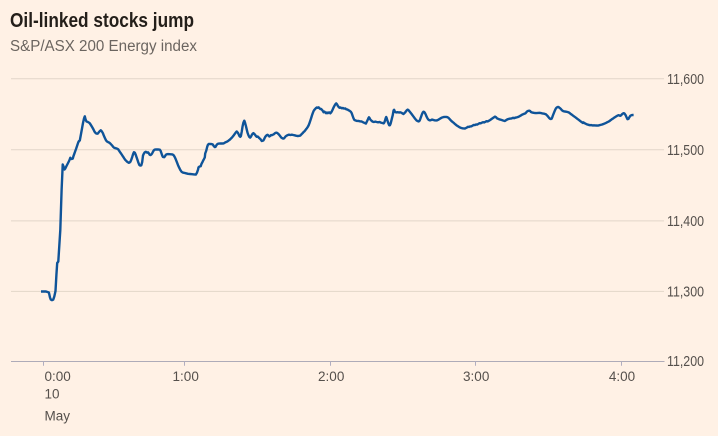 This screenshot has width=718, height=436. What do you see at coordinates (685, 292) in the screenshot?
I see `svg-text: 11,300` at bounding box center [685, 292].